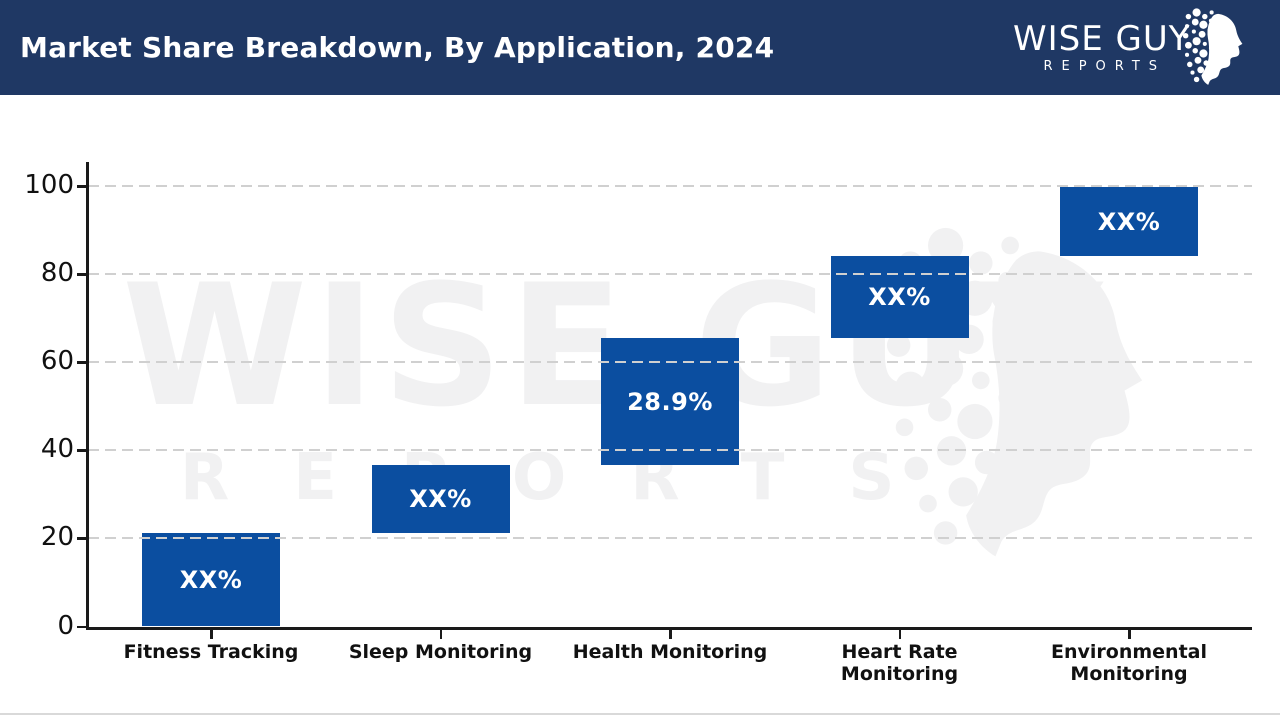 The width and height of the screenshot is (1280, 720). What do you see at coordinates (1102, 38) in the screenshot?
I see `logo-wordmark: WISE GUY` at bounding box center [1102, 38].